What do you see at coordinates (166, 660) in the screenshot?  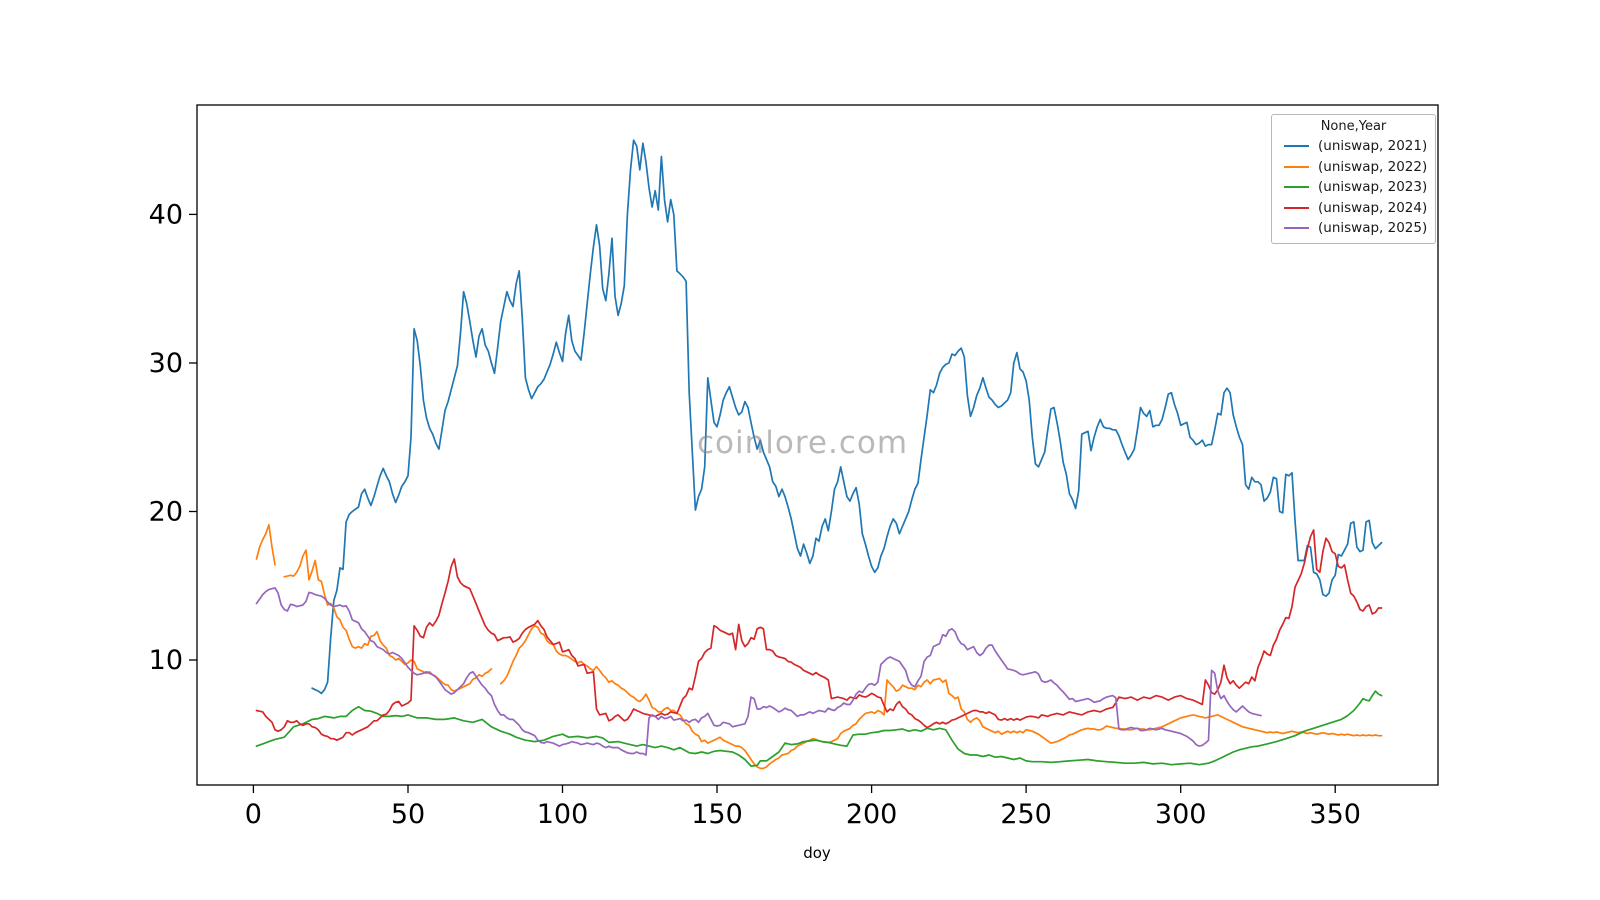 I see `y-tick-label: 10` at bounding box center [166, 660].